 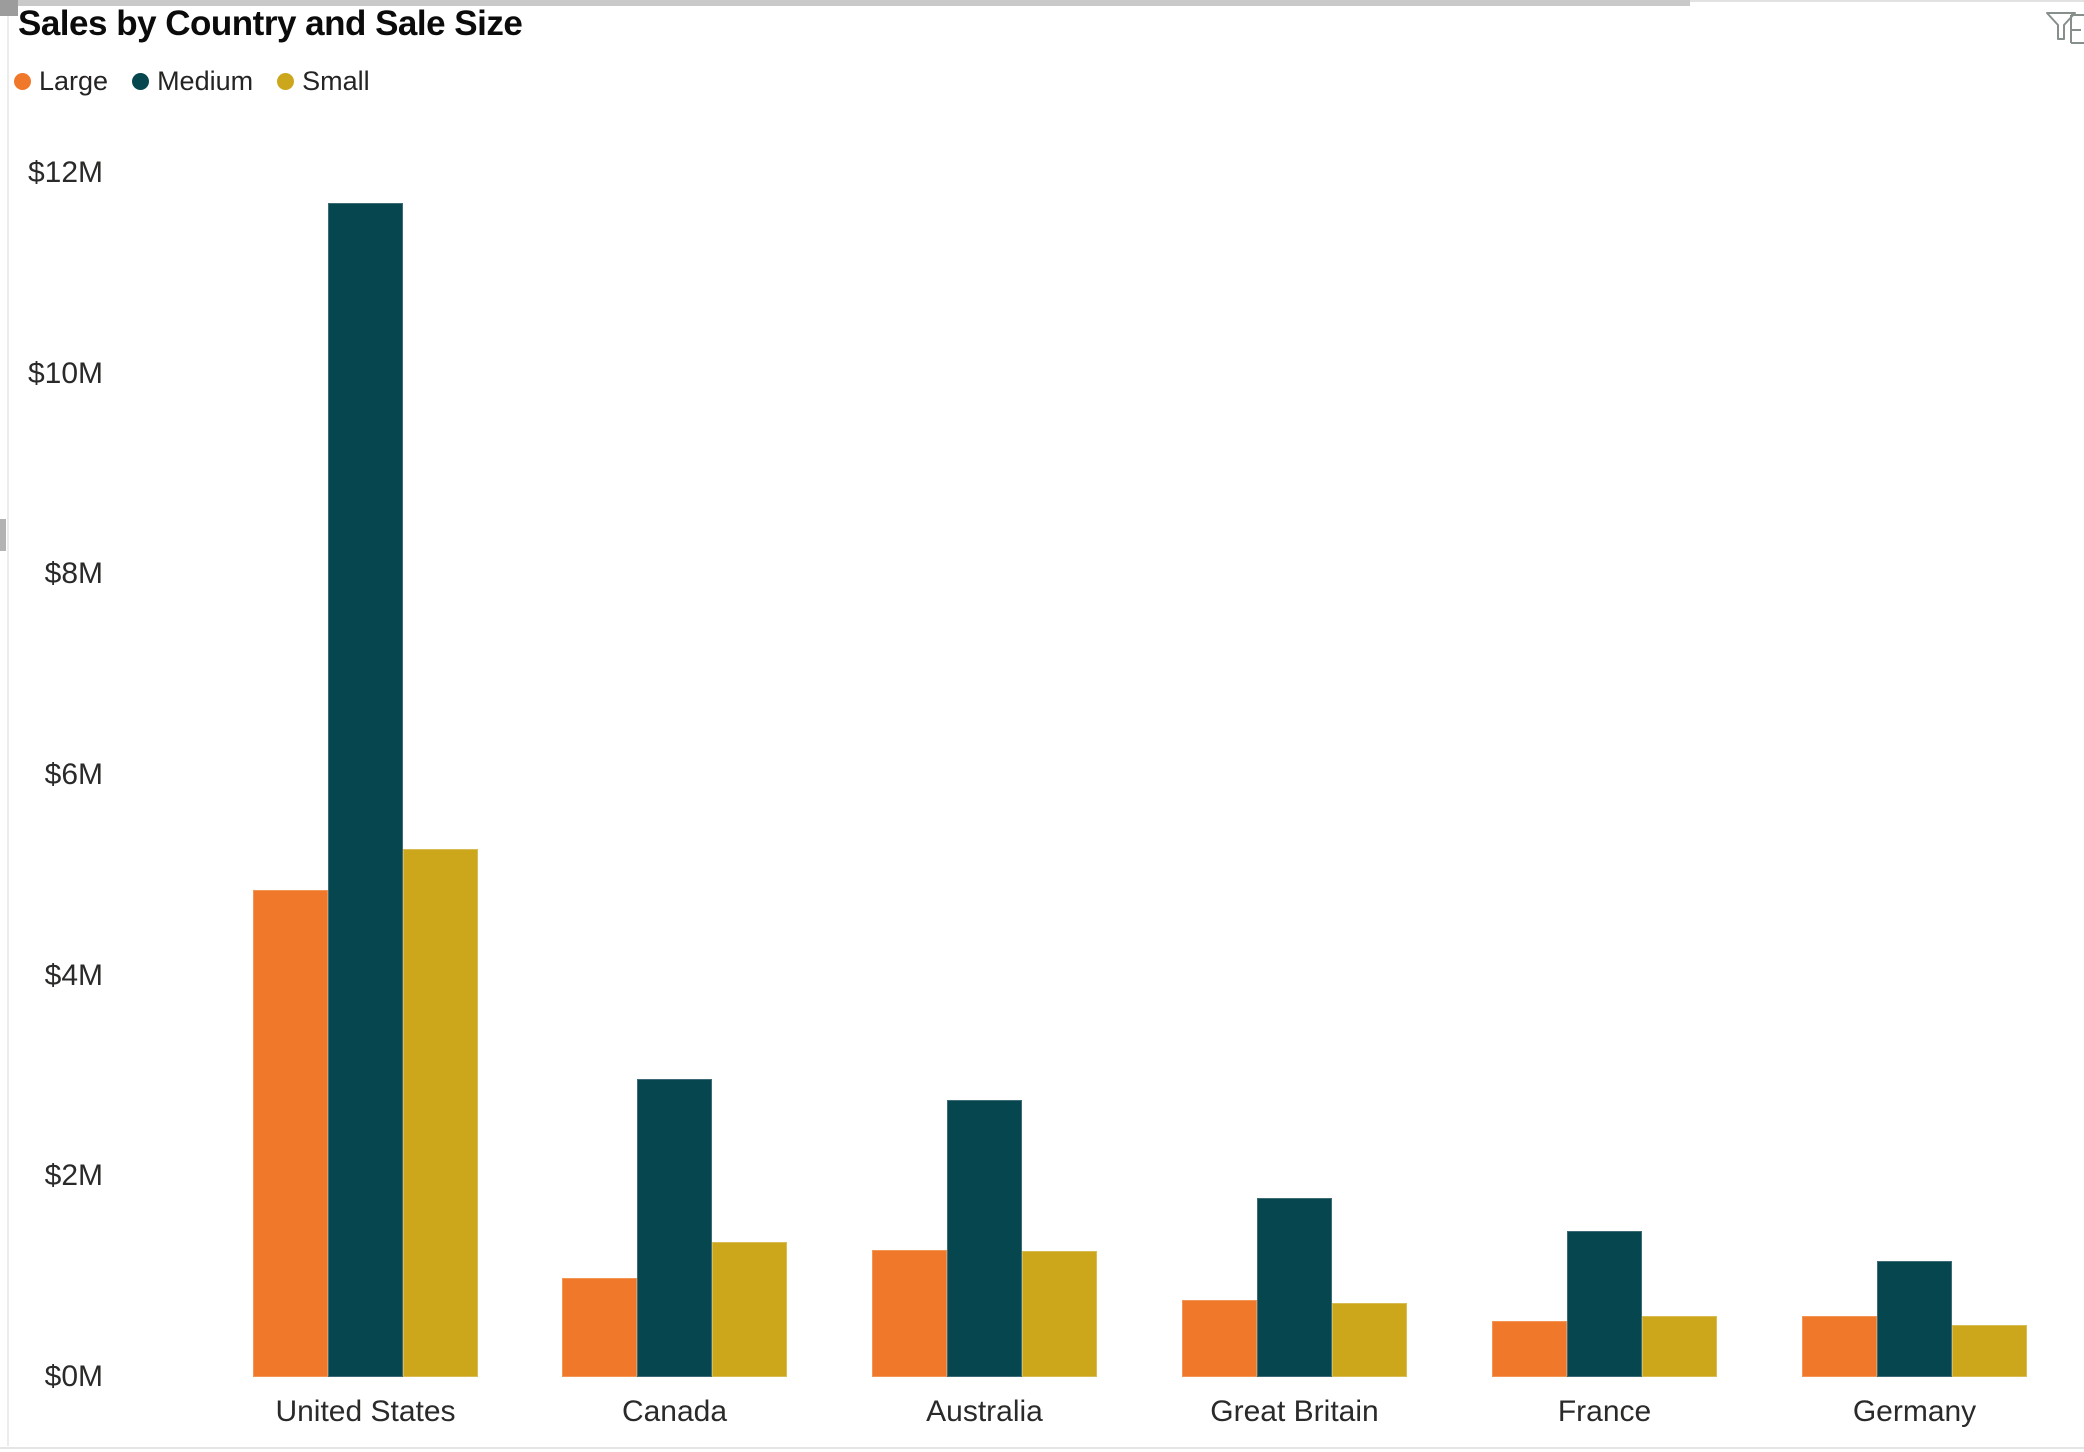 I want to click on chart-legend: Large Medium Small, so click(x=204, y=81).